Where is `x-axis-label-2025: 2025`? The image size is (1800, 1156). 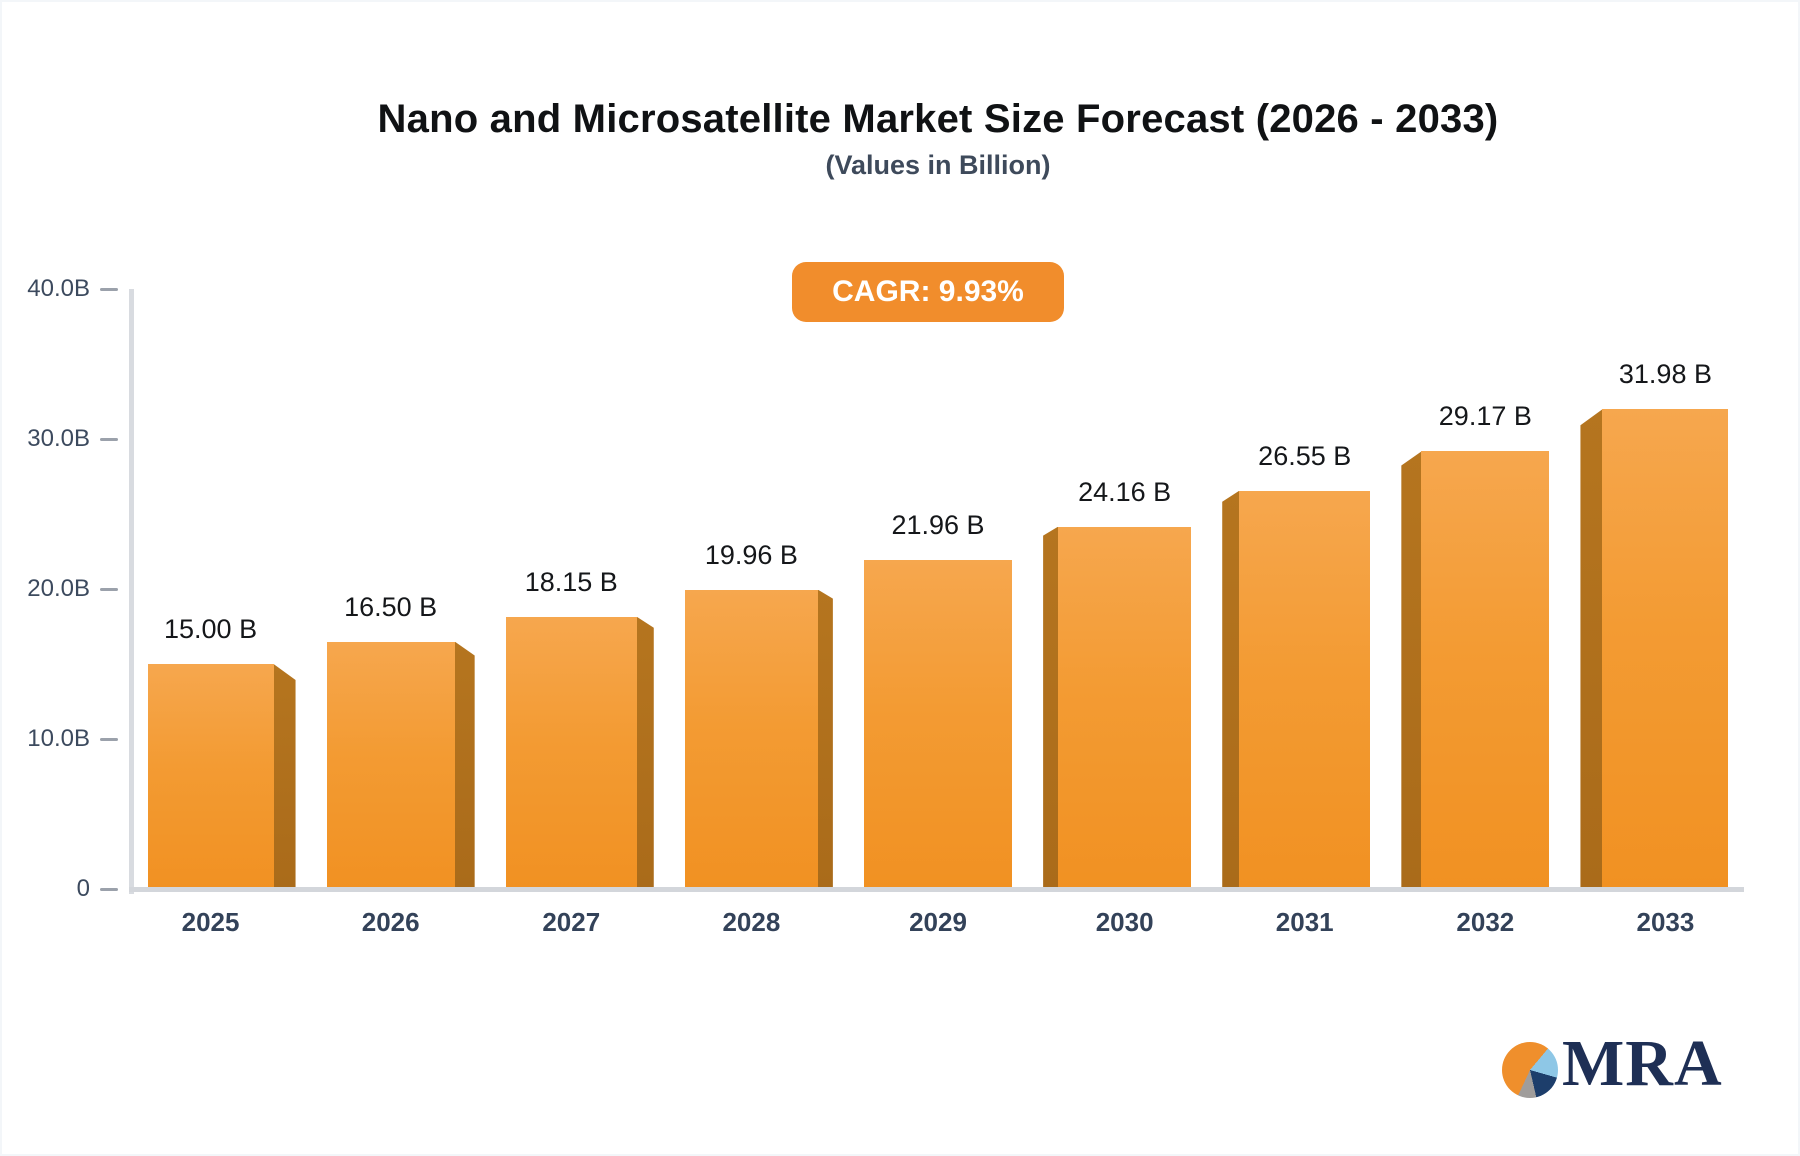 x-axis-label-2025: 2025 is located at coordinates (210, 922).